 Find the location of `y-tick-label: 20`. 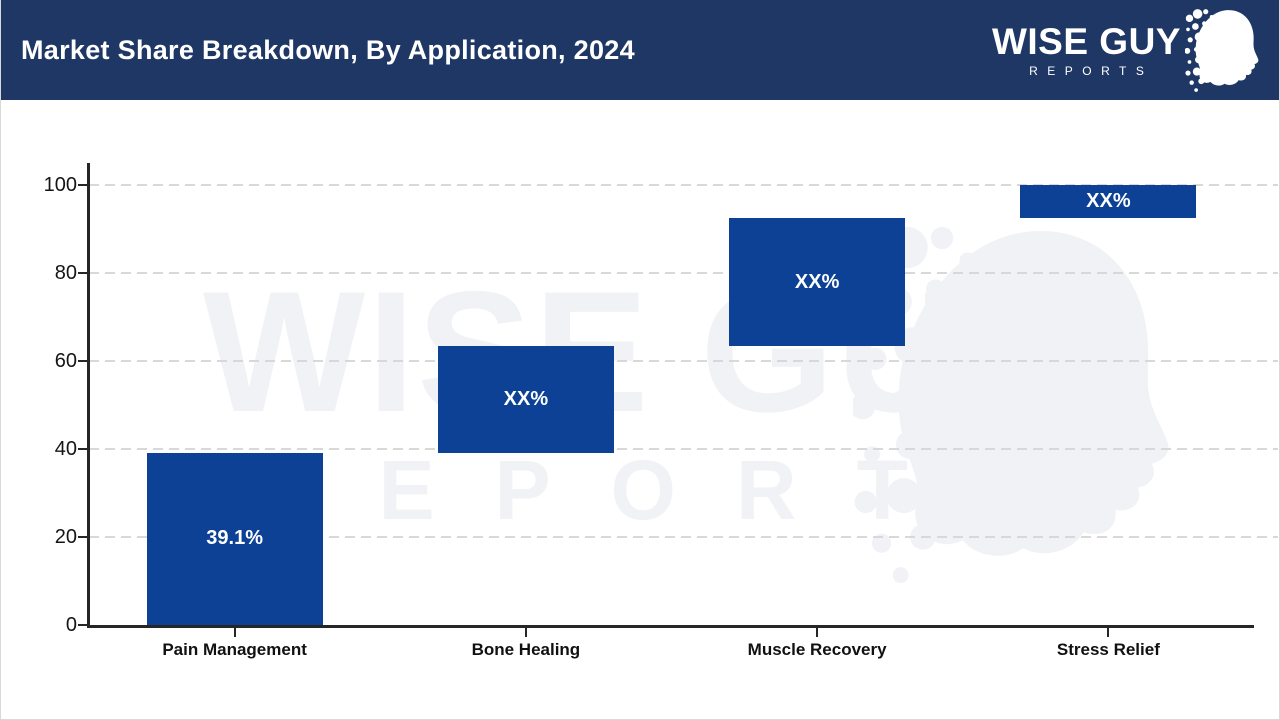

y-tick-label: 20 is located at coordinates (65, 537).